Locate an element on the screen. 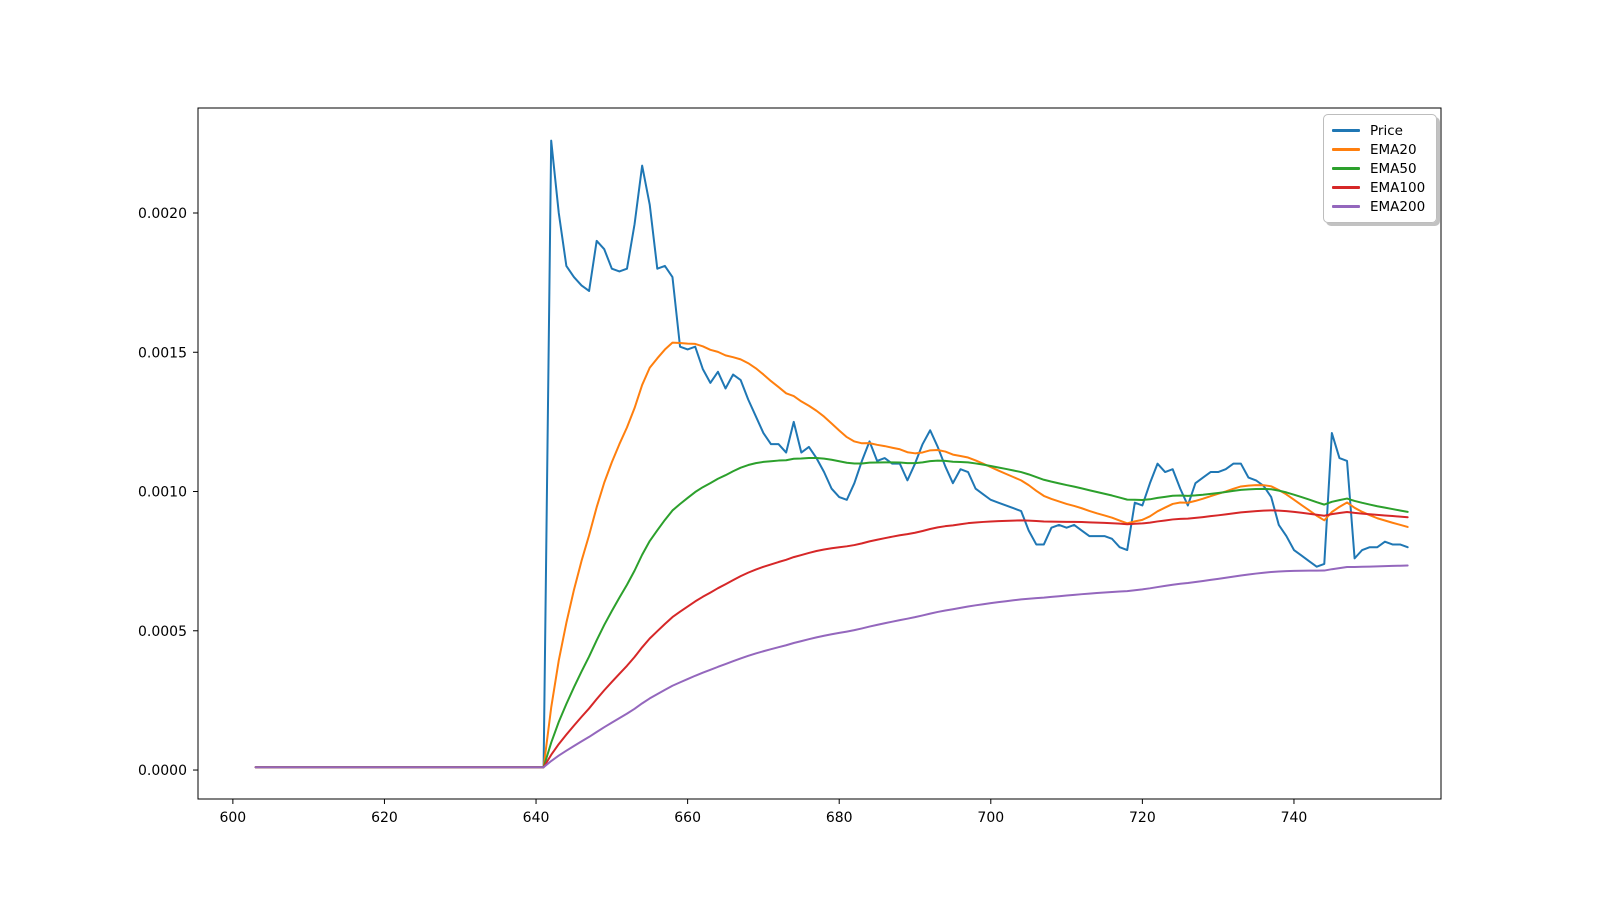  x-axis-tick-label: 620 is located at coordinates (384, 818).